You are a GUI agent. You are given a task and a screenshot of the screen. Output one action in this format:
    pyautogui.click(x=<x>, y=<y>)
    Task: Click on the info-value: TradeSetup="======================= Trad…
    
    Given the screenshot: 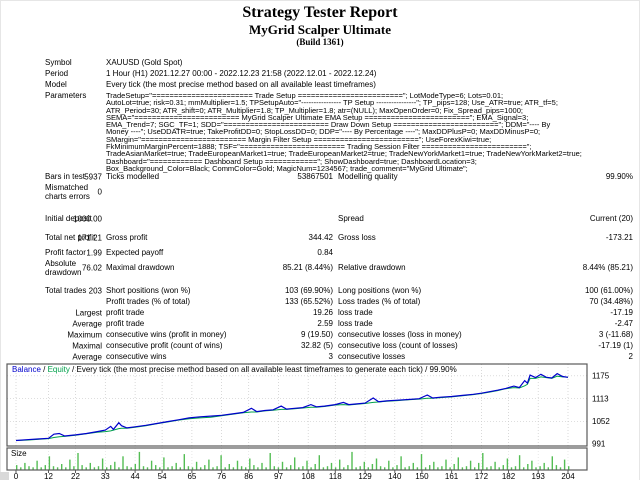 What is the action you would take?
    pyautogui.click(x=344, y=132)
    